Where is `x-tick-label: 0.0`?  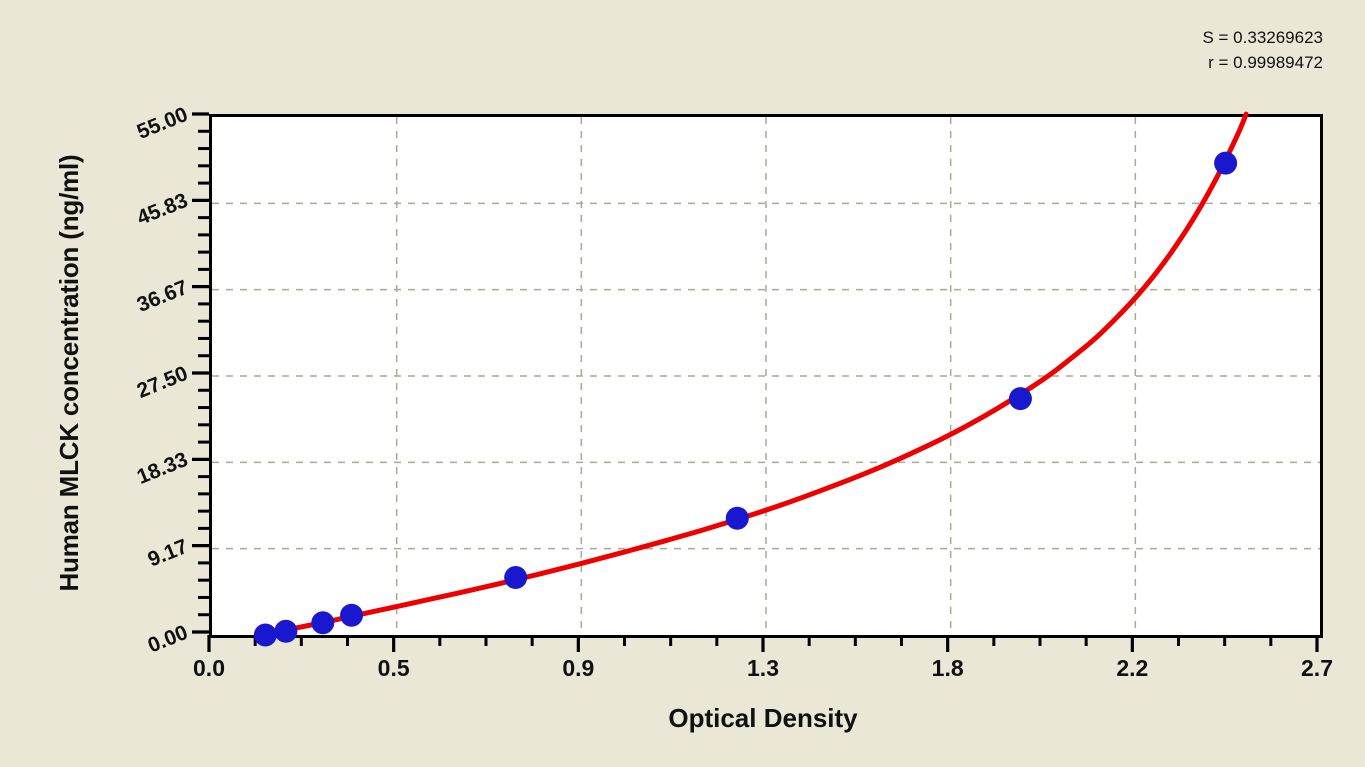
x-tick-label: 0.0 is located at coordinates (209, 668).